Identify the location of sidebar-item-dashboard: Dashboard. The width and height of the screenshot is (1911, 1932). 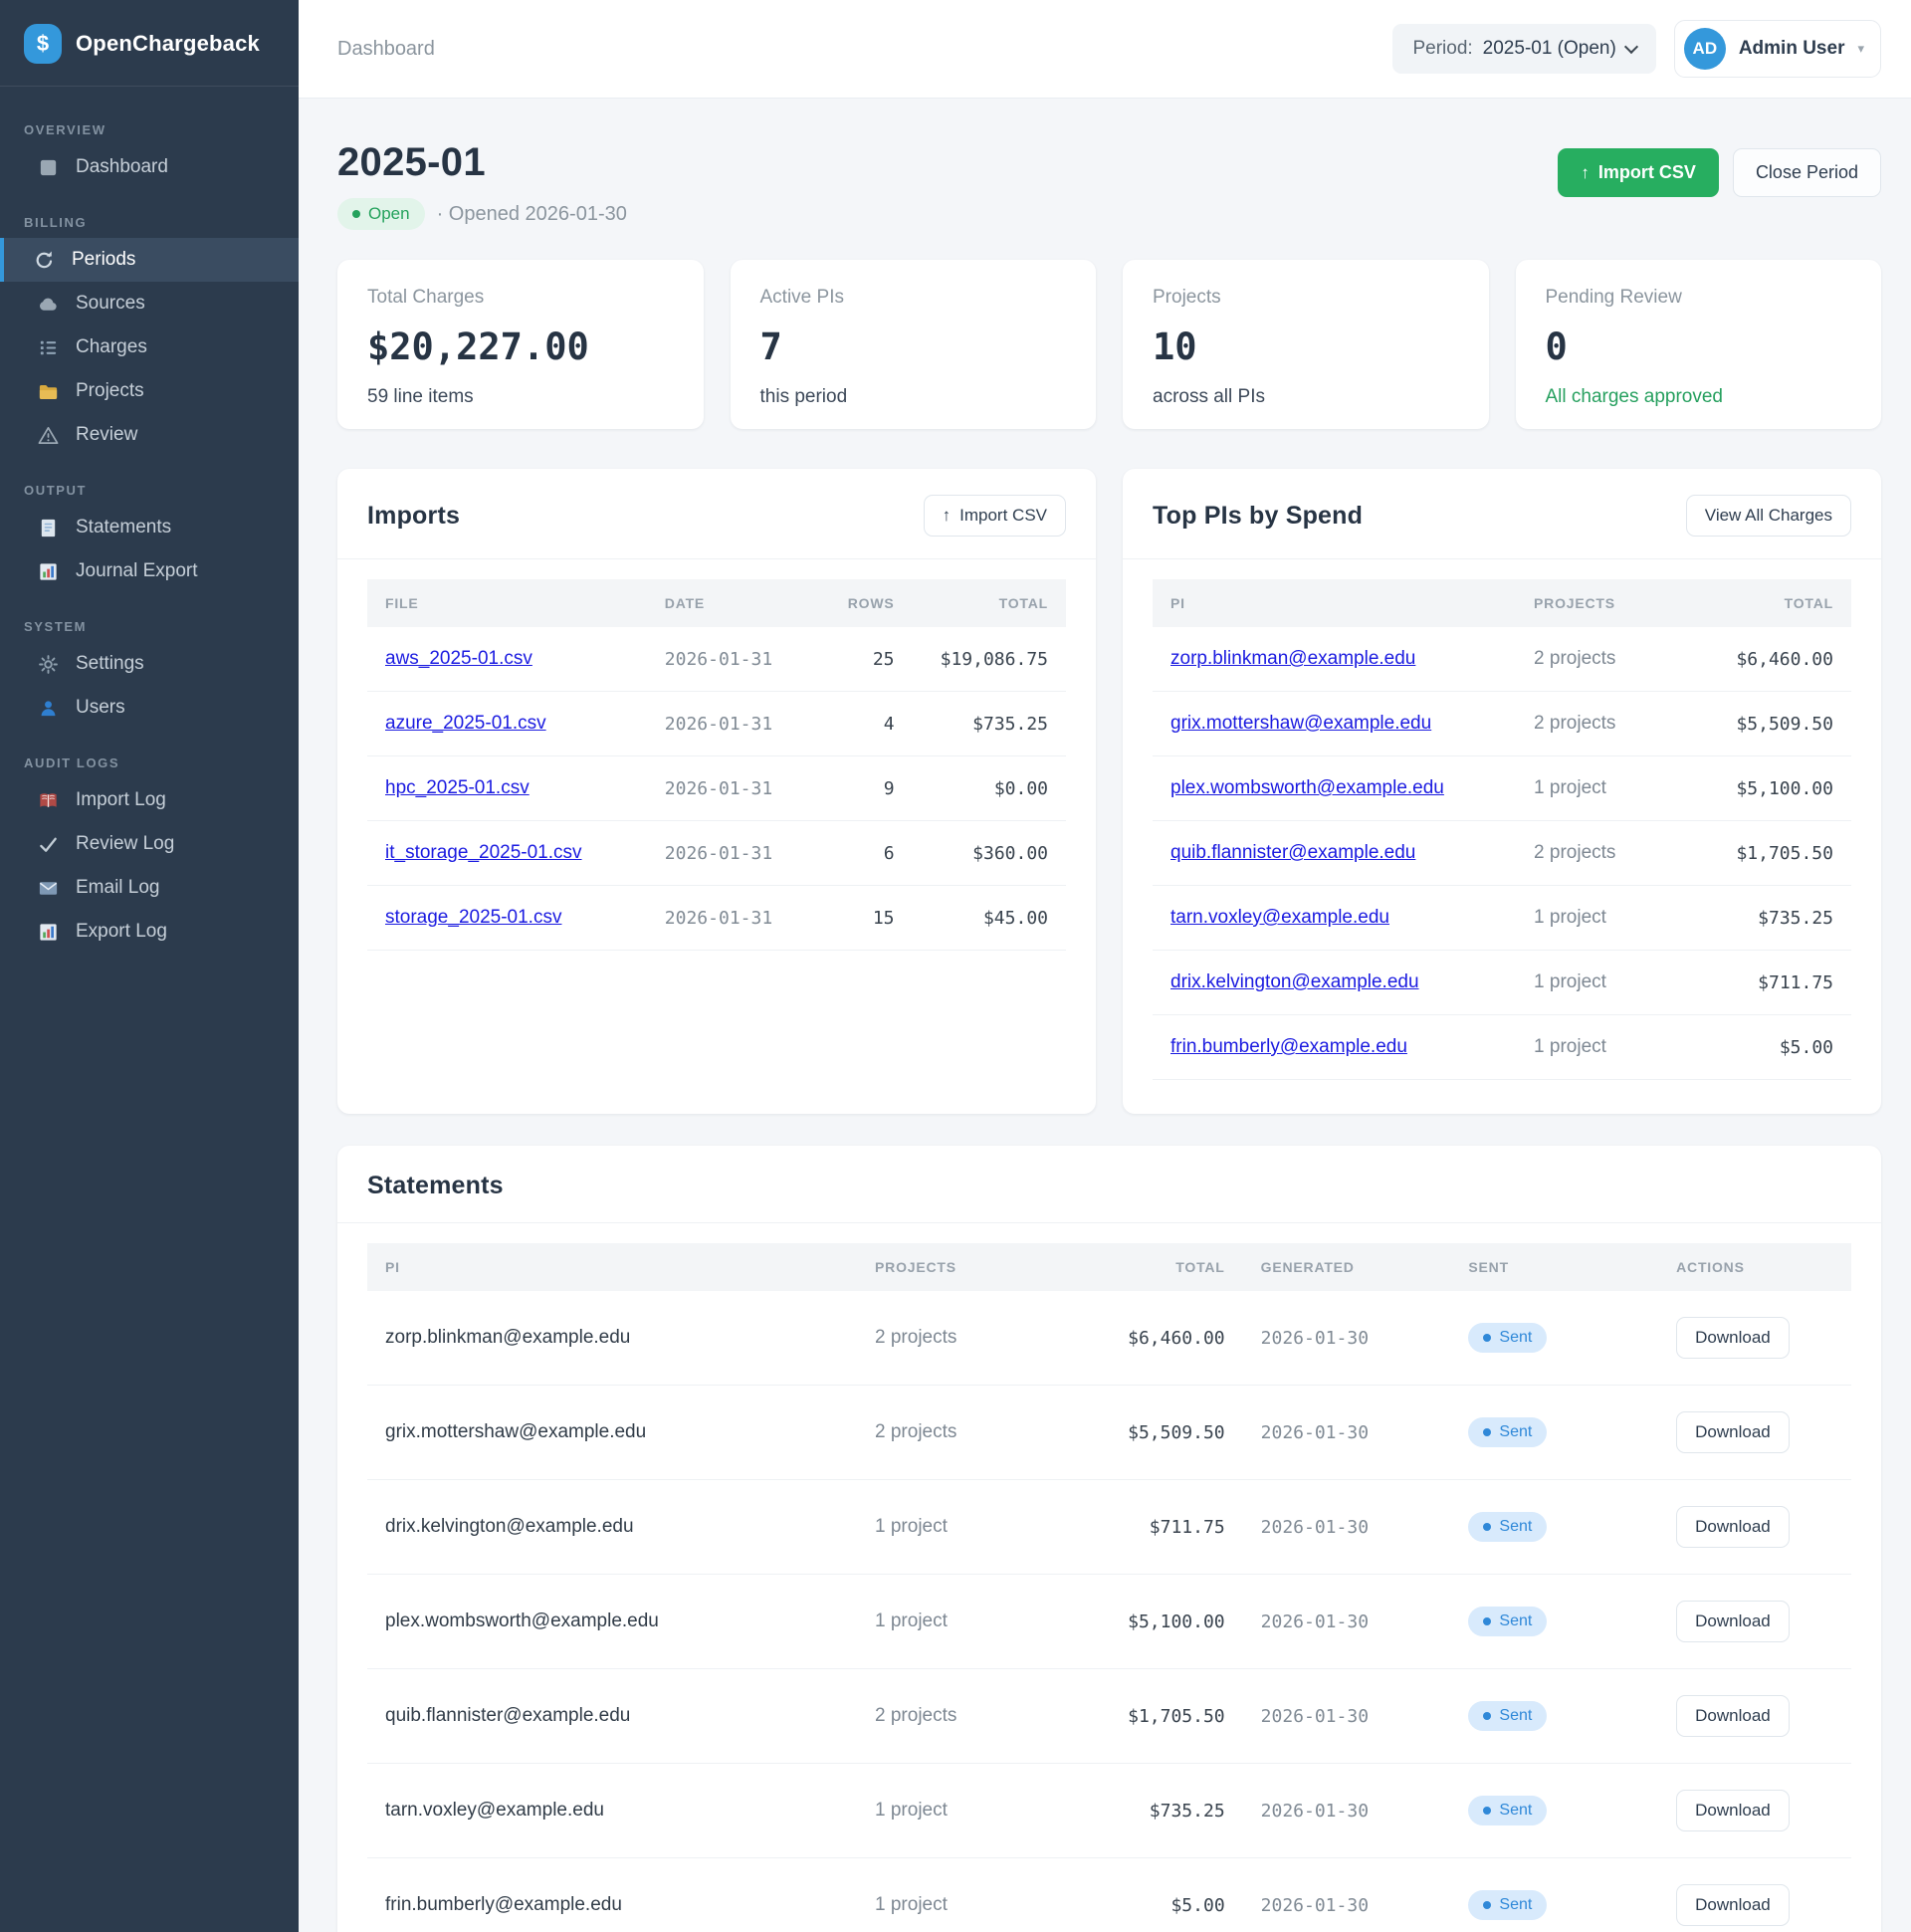
(149, 167).